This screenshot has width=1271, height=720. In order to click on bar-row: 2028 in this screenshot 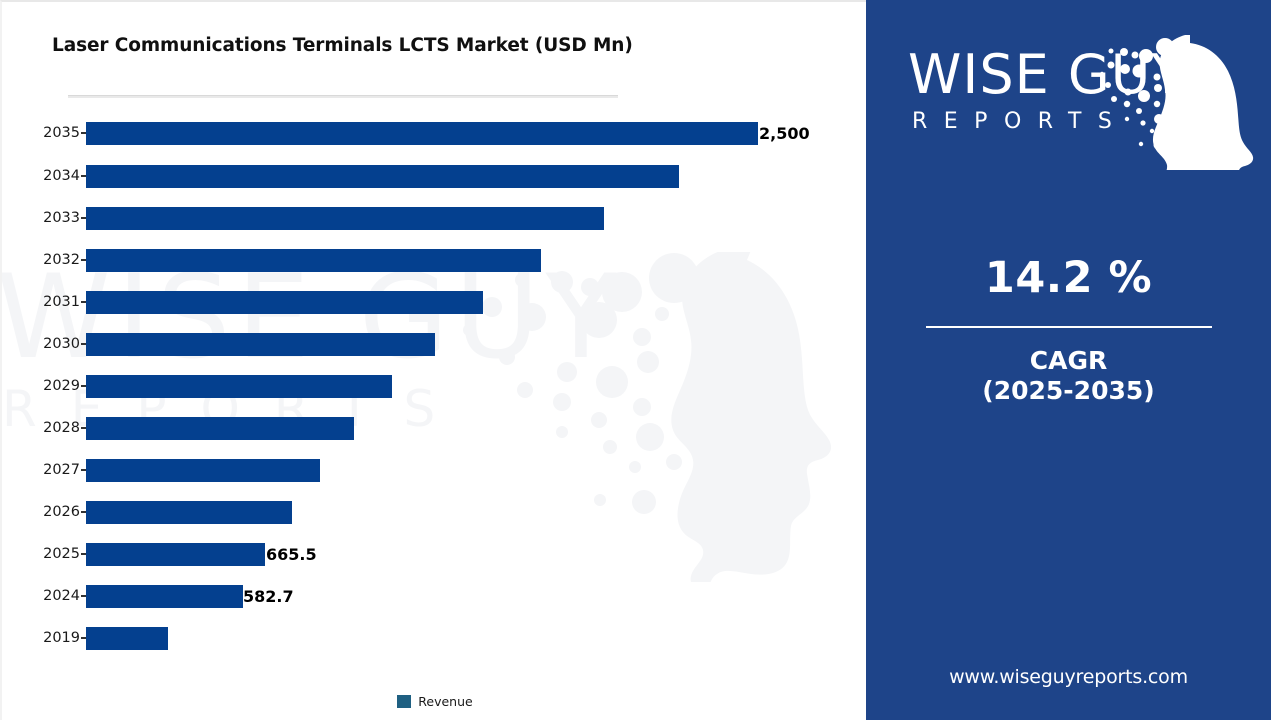, I will do `click(434, 428)`.